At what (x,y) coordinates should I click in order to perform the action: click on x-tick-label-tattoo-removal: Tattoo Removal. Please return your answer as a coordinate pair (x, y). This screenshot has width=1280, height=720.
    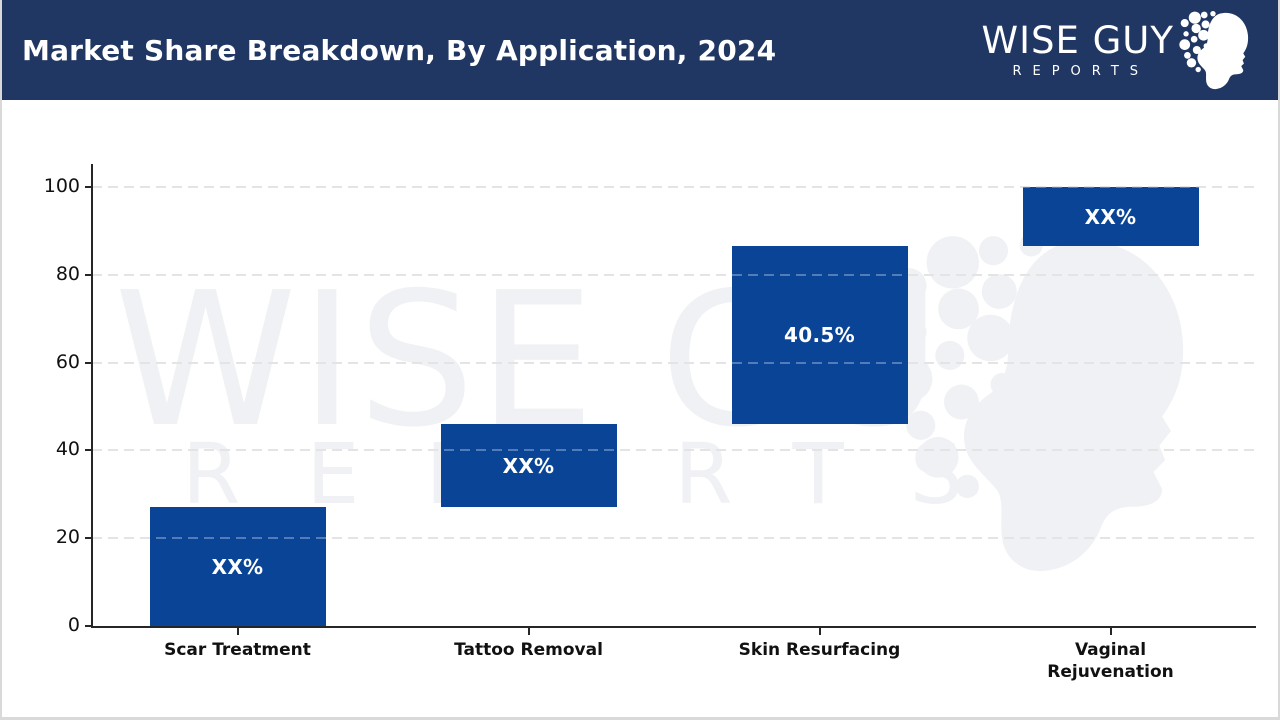
    Looking at the image, I should click on (528, 650).